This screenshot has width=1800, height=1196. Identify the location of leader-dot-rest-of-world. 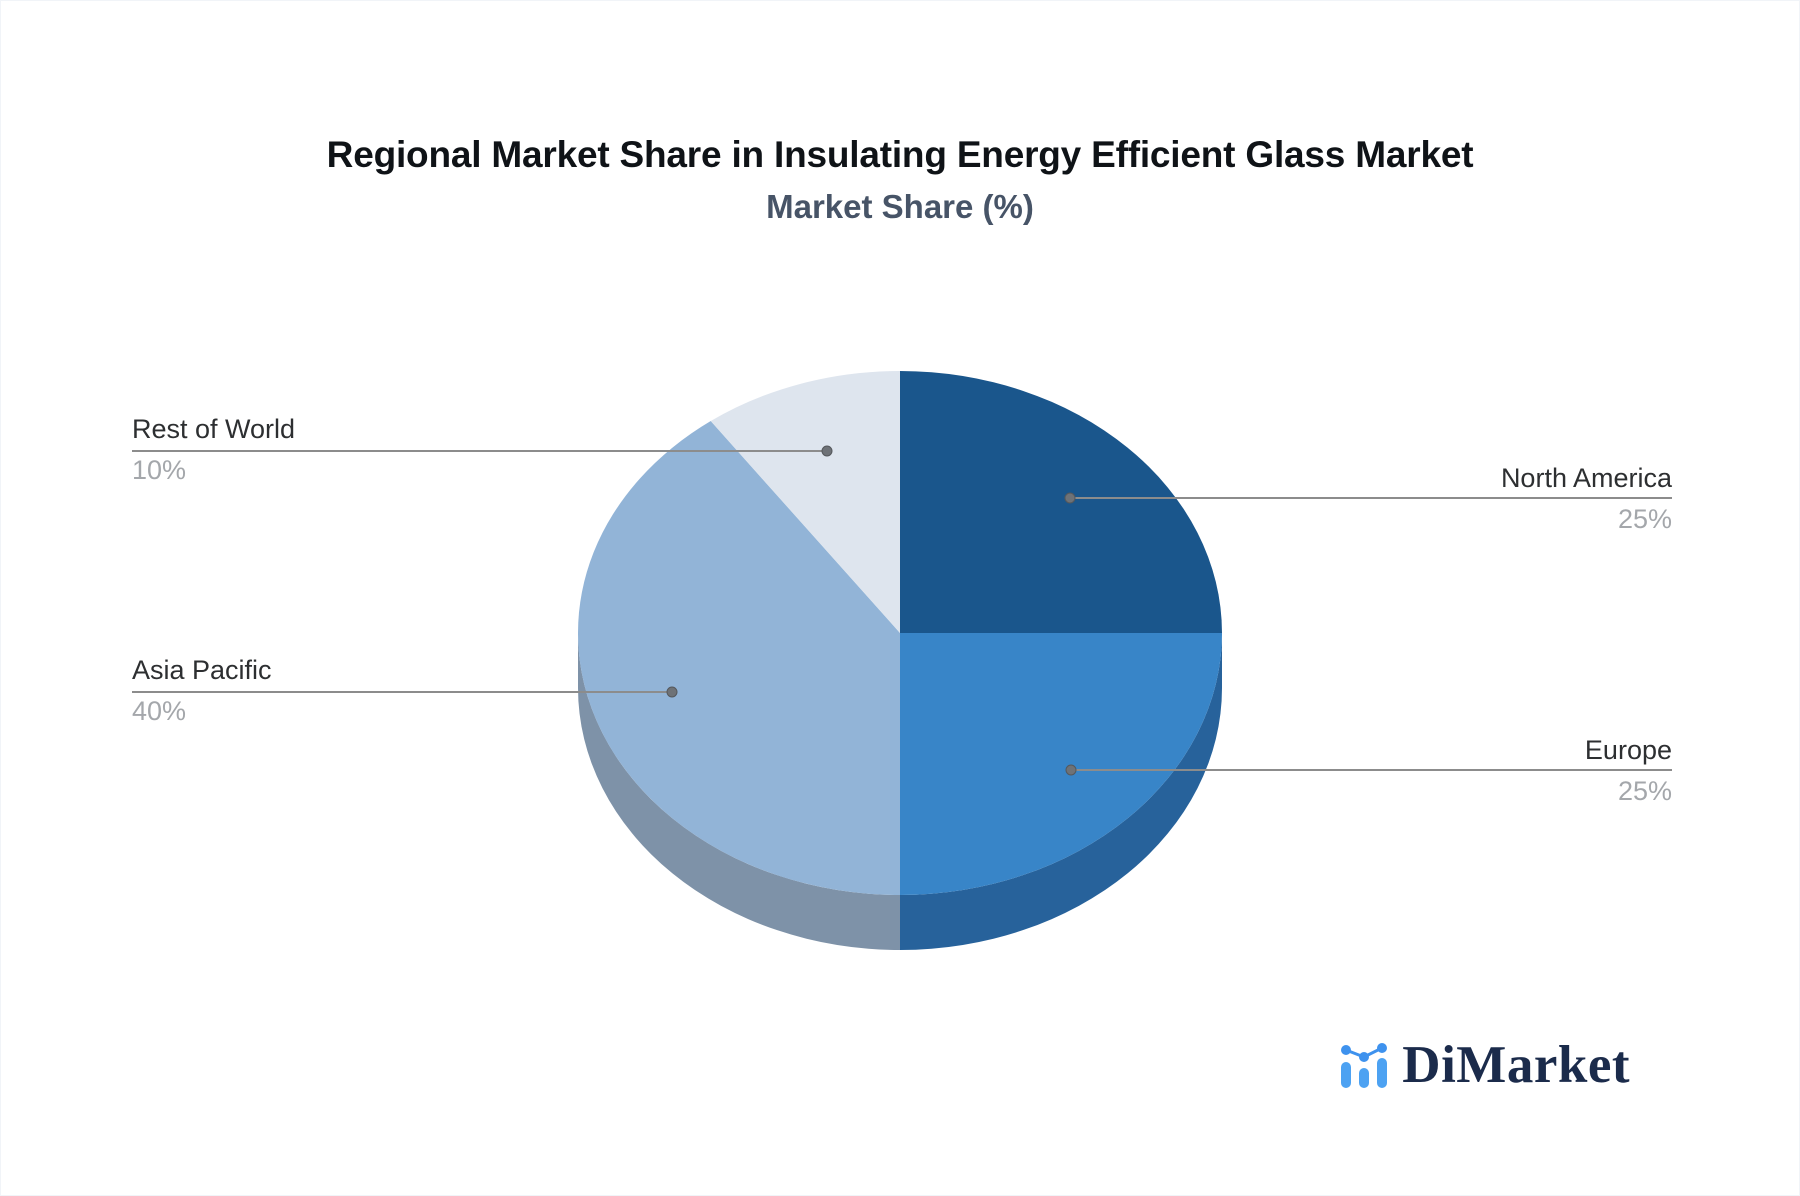
(827, 451).